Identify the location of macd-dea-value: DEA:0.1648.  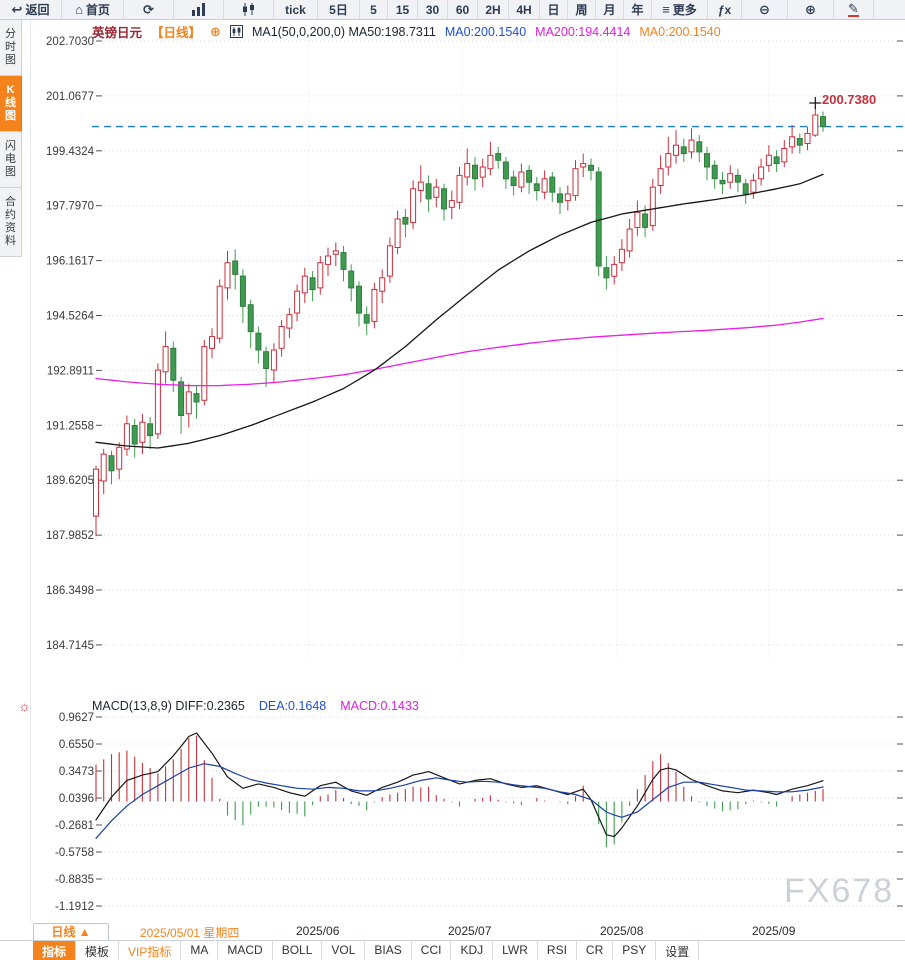
(292, 706).